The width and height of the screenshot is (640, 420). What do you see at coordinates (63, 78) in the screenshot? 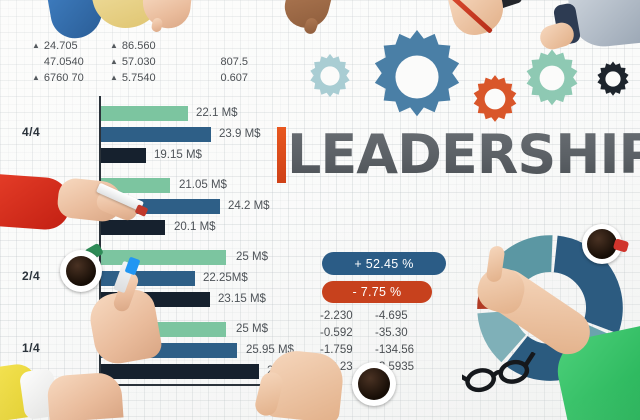
I see `stat-value: 6760 70` at bounding box center [63, 78].